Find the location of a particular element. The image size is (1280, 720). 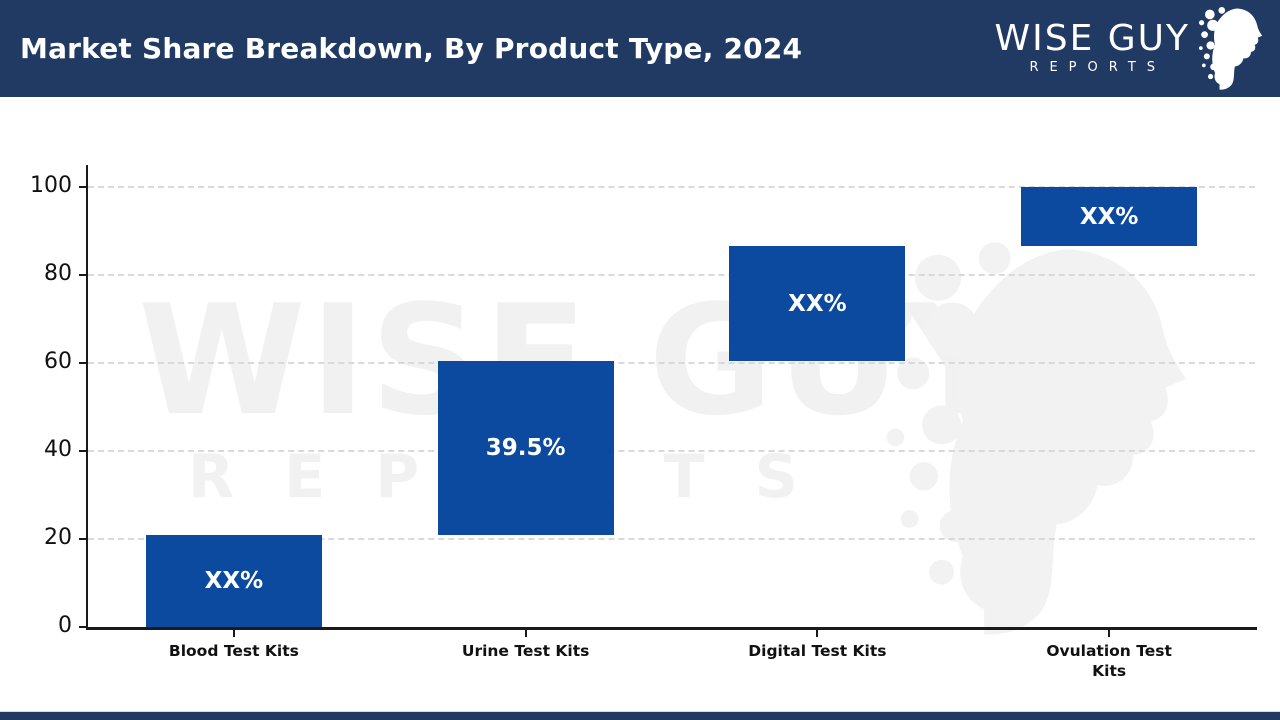

bar-segment: 39.5% is located at coordinates (525, 447).